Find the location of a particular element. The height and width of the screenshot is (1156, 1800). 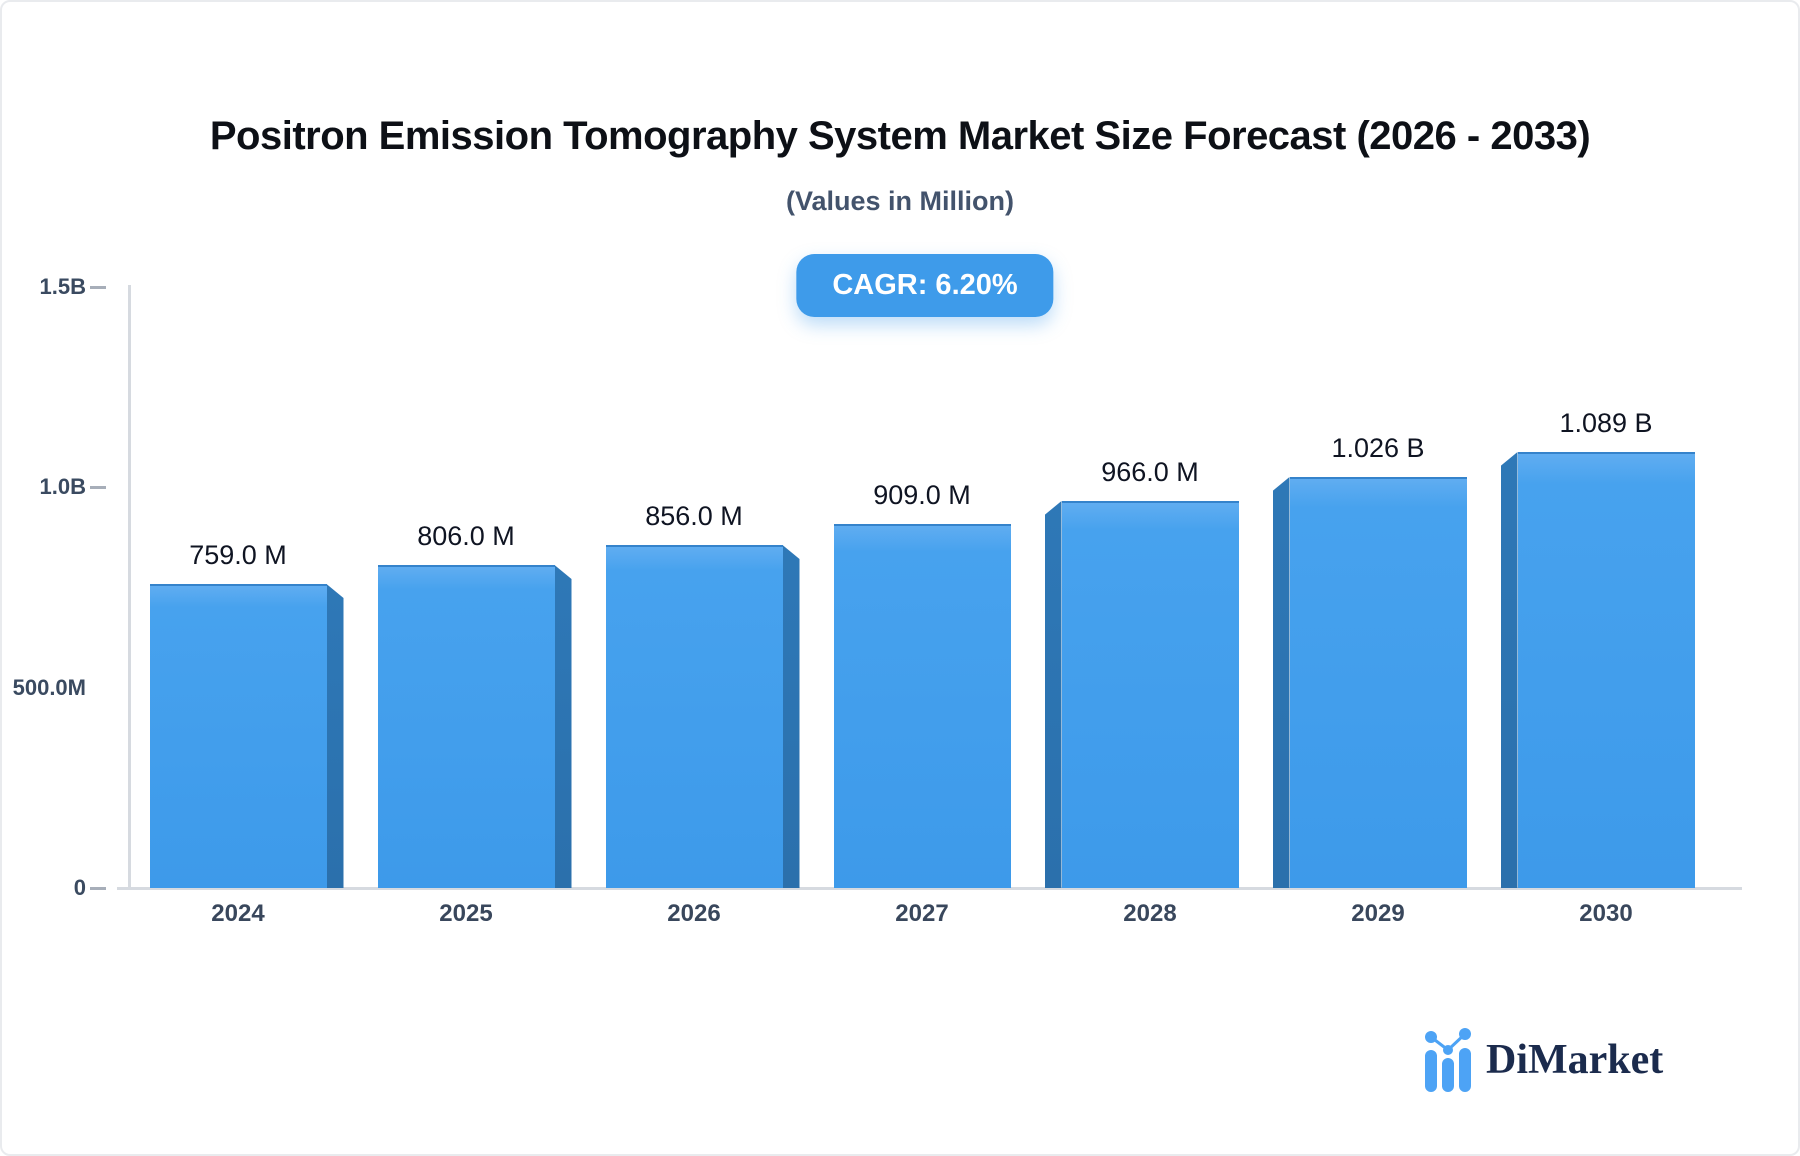

bar-2026 is located at coordinates (694, 716).